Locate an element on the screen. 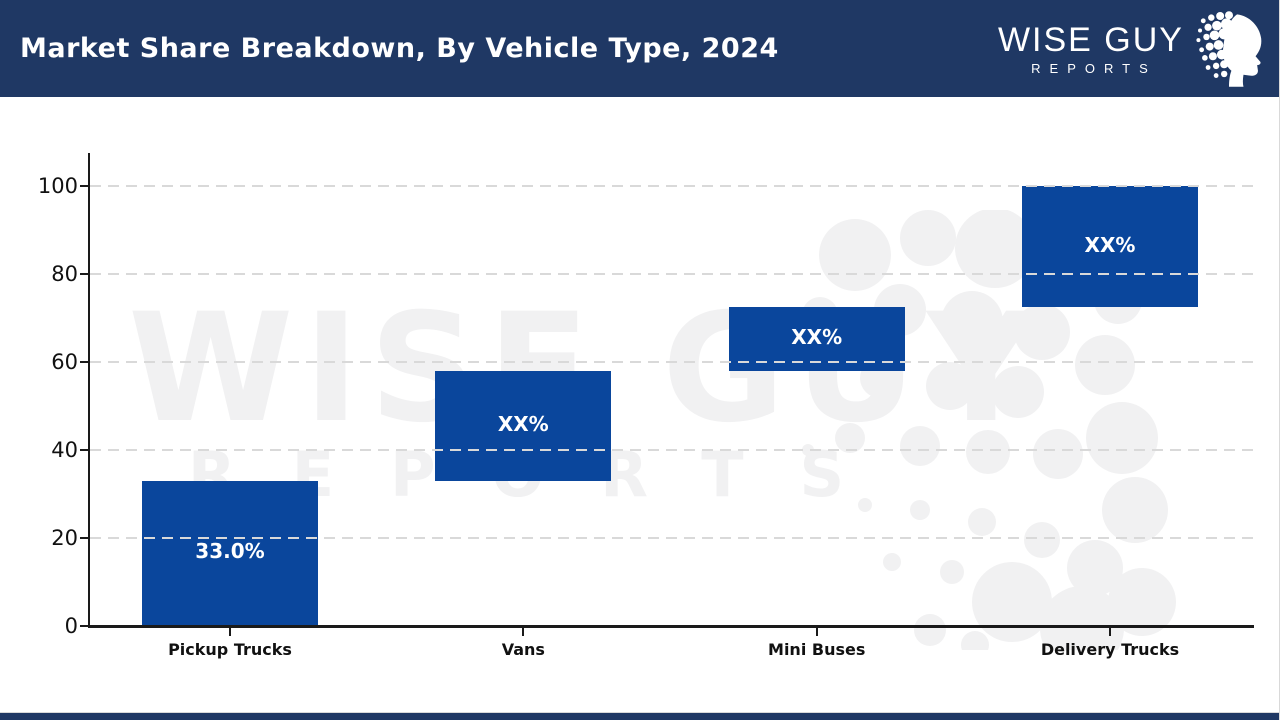 This screenshot has width=1280, height=720. wise-guy-reports-logo: WISE GUY REPORTS is located at coordinates (1138, 49).